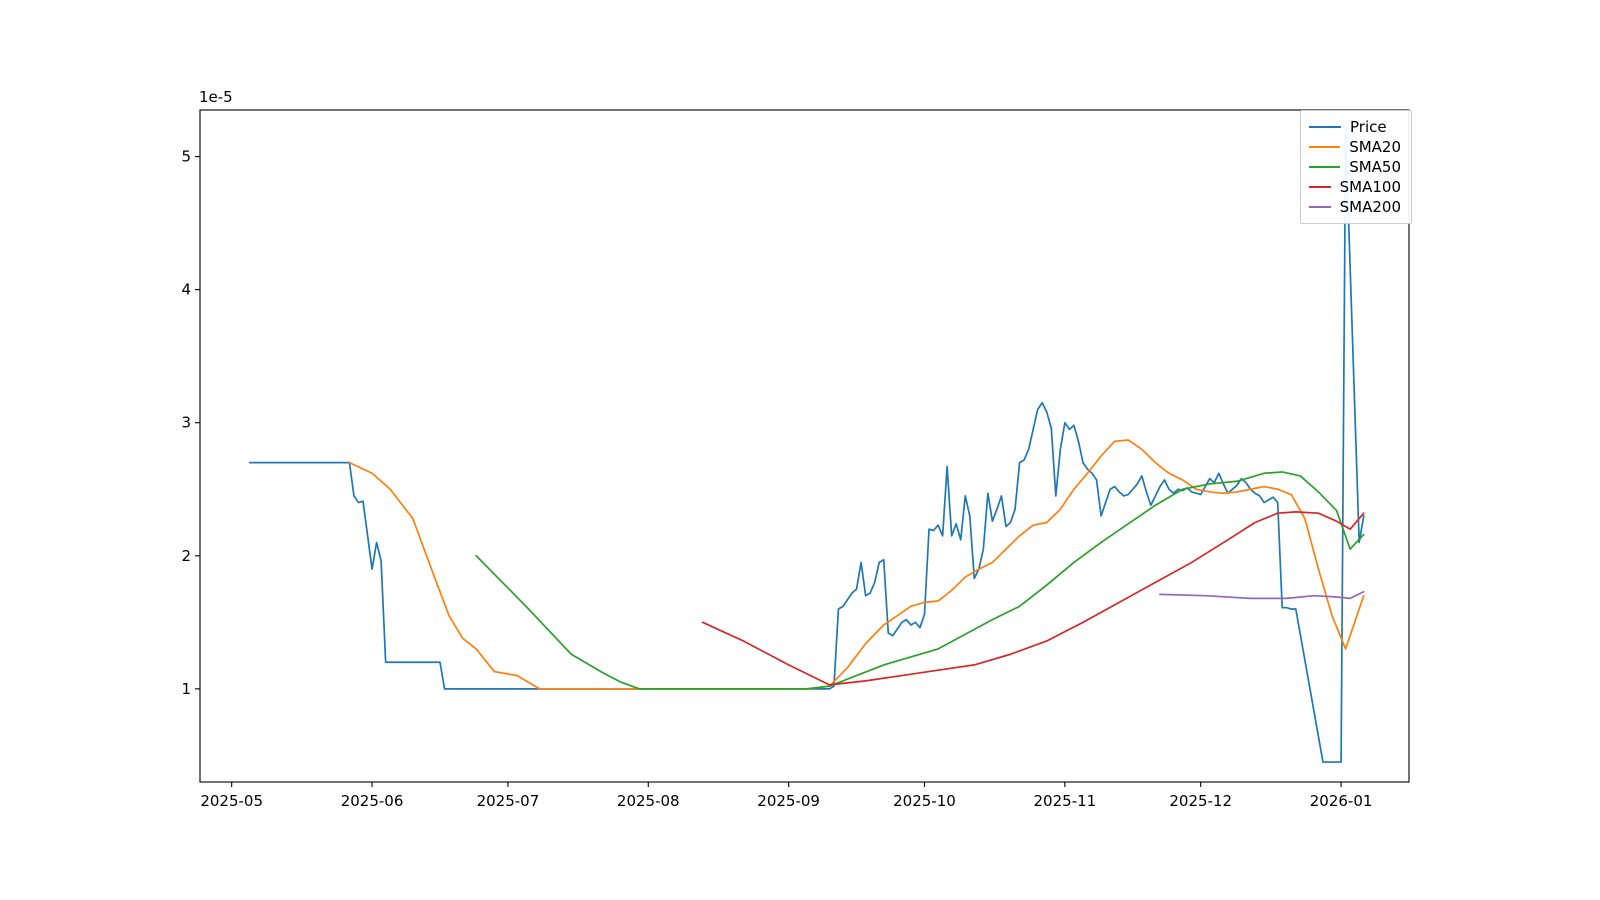 This screenshot has width=1600, height=900. Describe the element at coordinates (1325, 147) in the screenshot. I see `legend-swatch-sma20` at that location.